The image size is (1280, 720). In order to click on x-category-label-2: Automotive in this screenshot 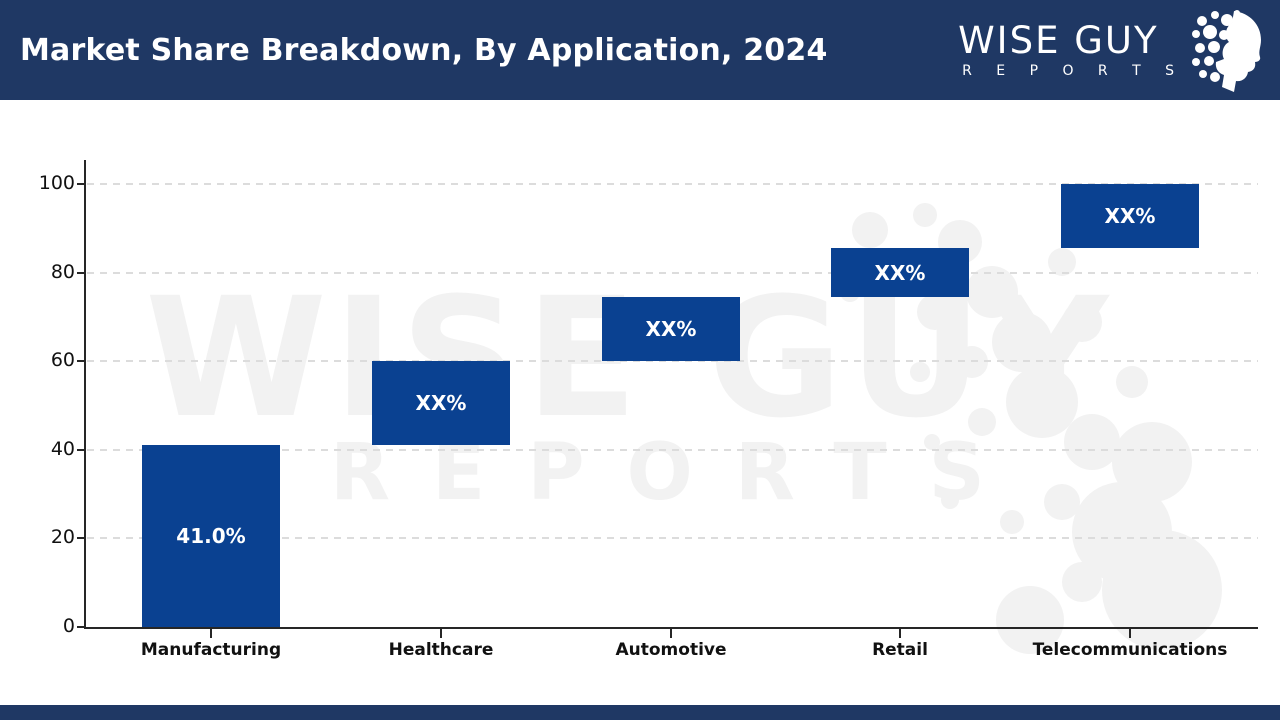, I will do `click(671, 650)`.